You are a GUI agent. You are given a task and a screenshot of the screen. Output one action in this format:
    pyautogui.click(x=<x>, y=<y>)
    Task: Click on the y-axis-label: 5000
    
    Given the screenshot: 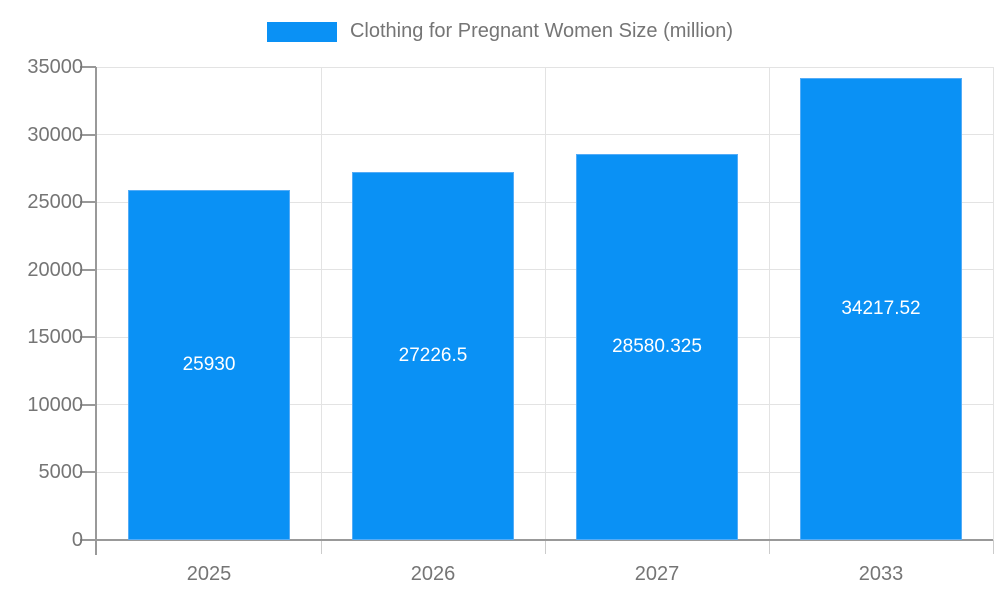 What is the action you would take?
    pyautogui.click(x=61, y=472)
    